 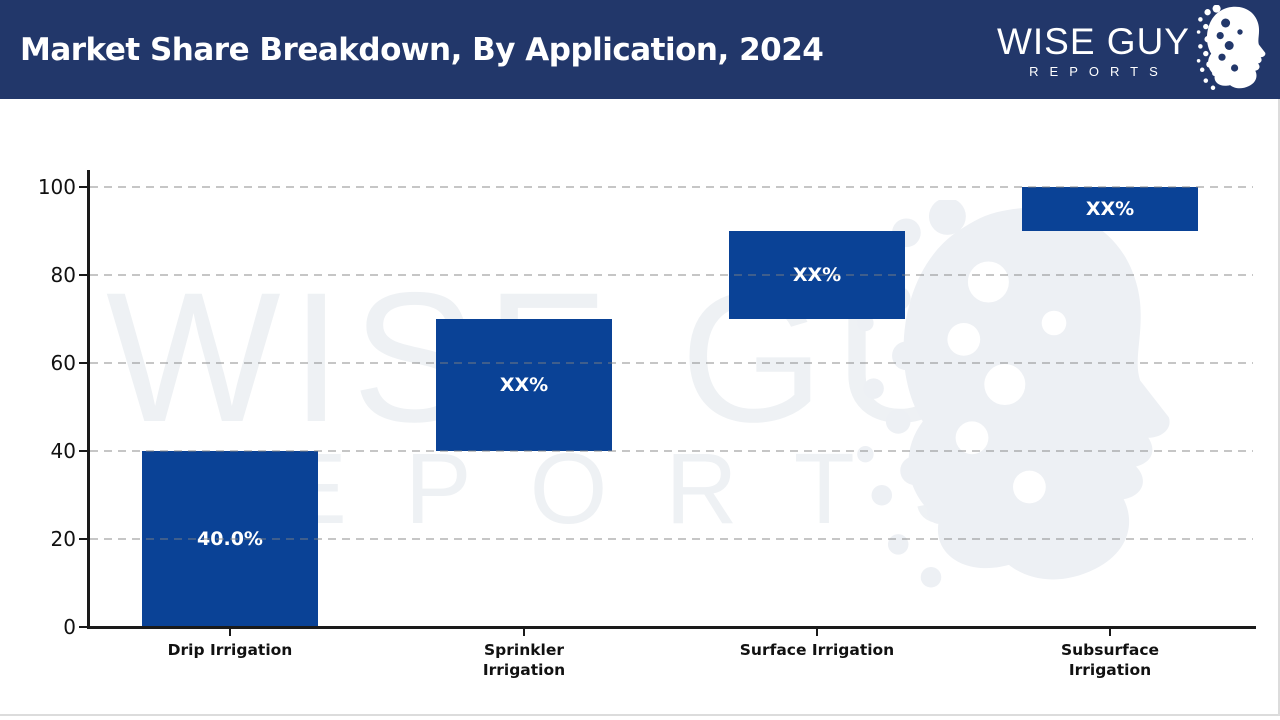 What do you see at coordinates (671, 627) in the screenshot?
I see `x-axis` at bounding box center [671, 627].